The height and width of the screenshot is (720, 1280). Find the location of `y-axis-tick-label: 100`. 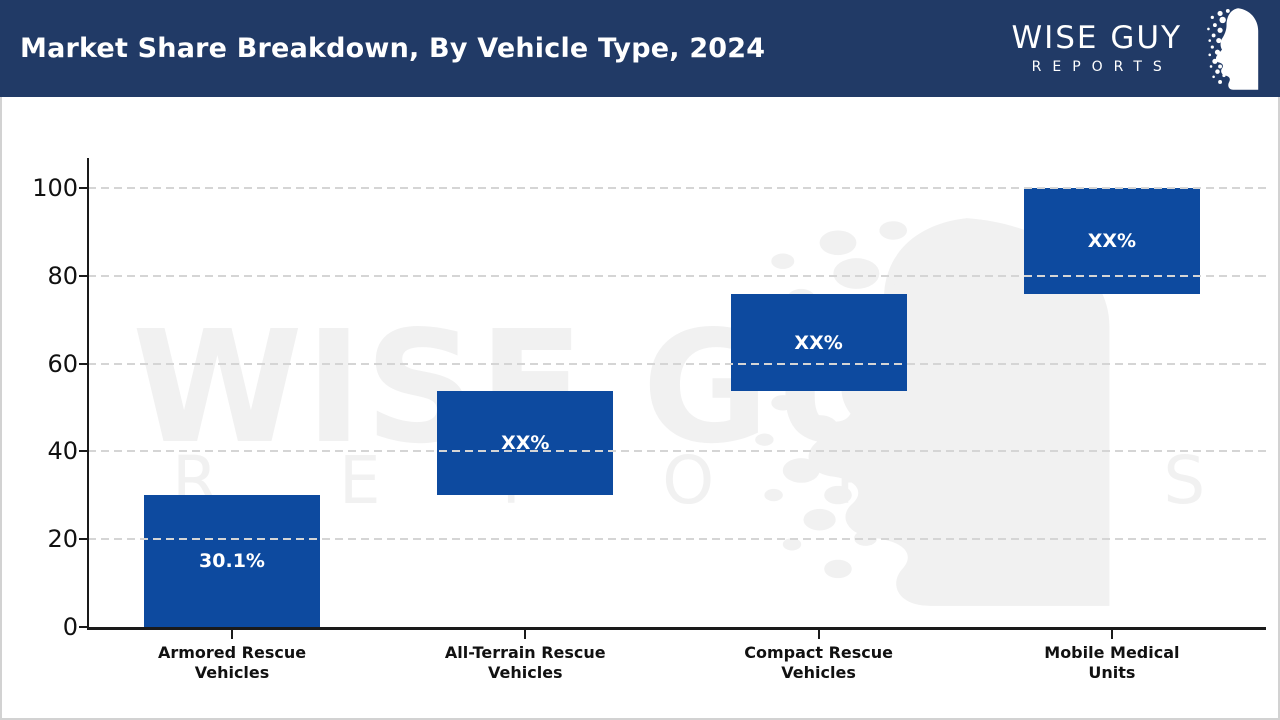

y-axis-tick-label: 100 is located at coordinates (55, 188).